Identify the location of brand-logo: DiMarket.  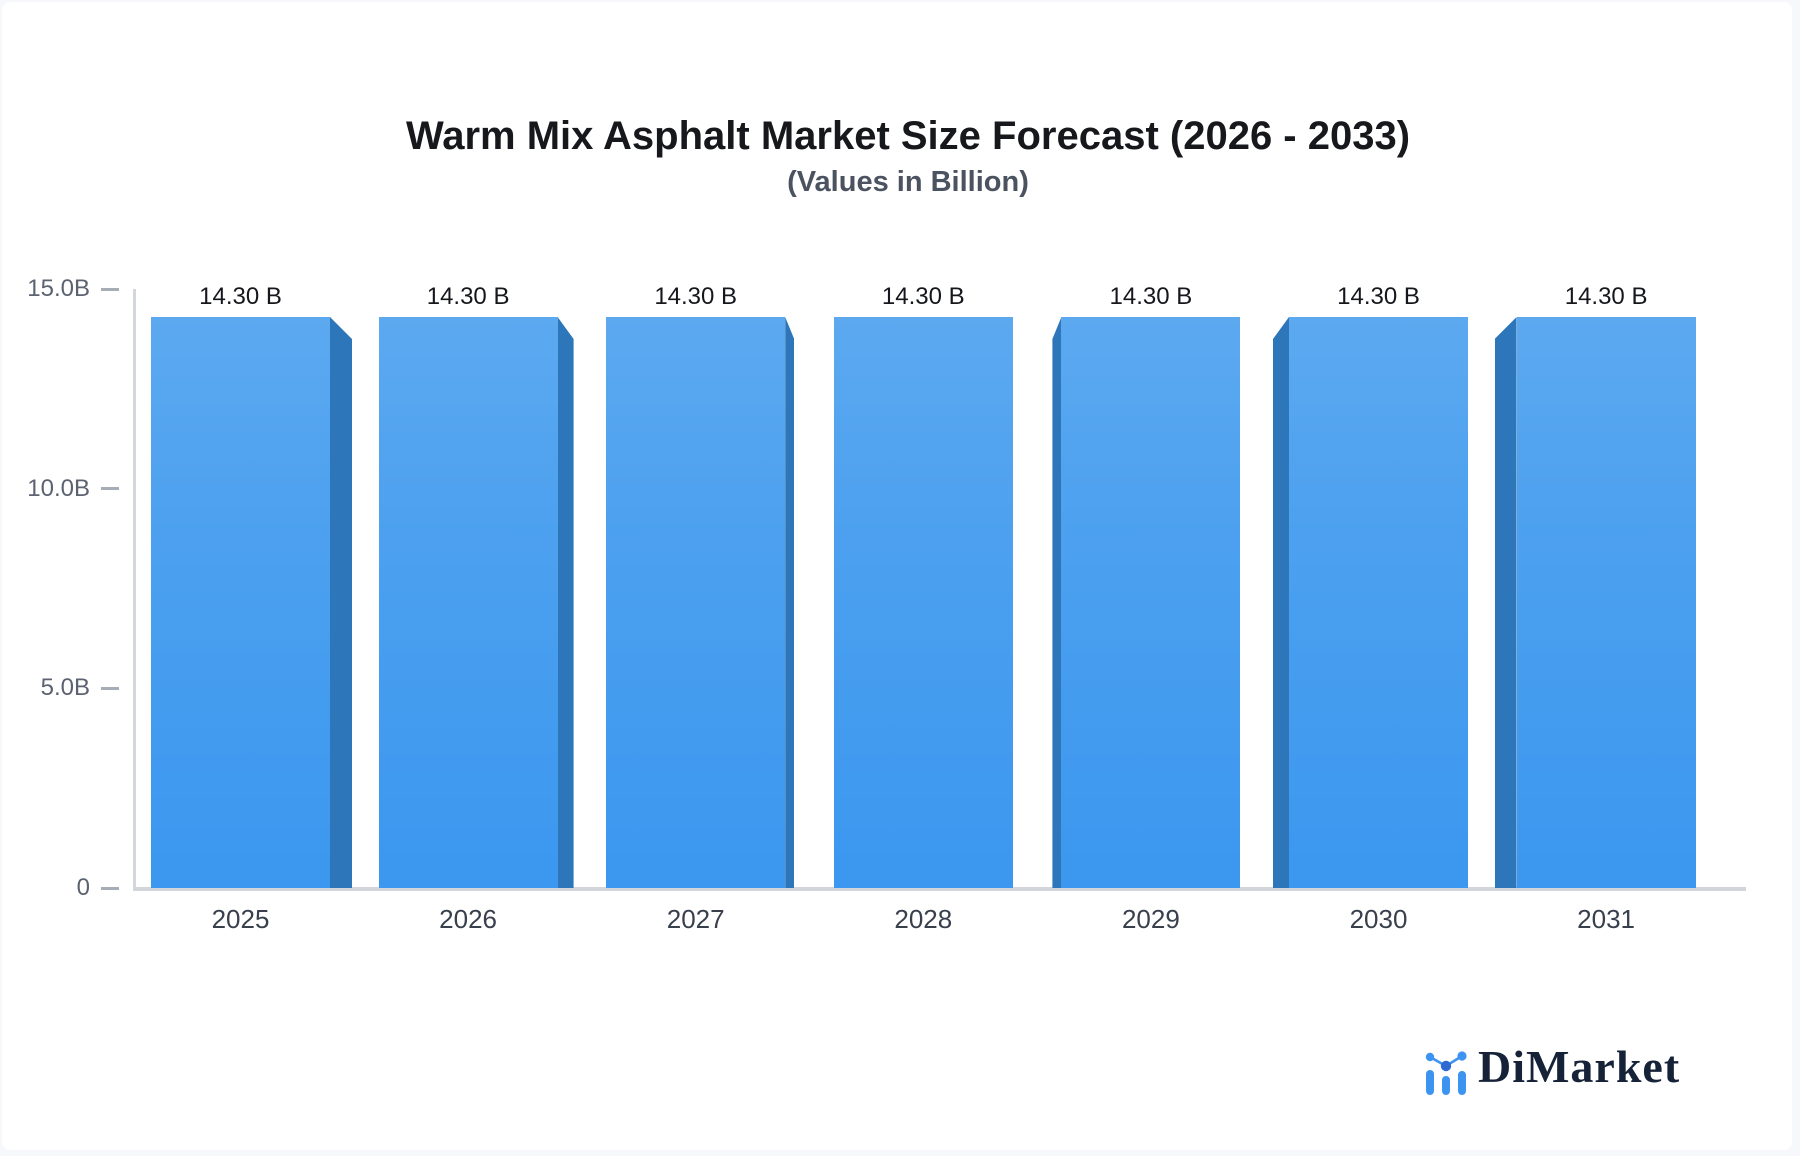
(1551, 1070).